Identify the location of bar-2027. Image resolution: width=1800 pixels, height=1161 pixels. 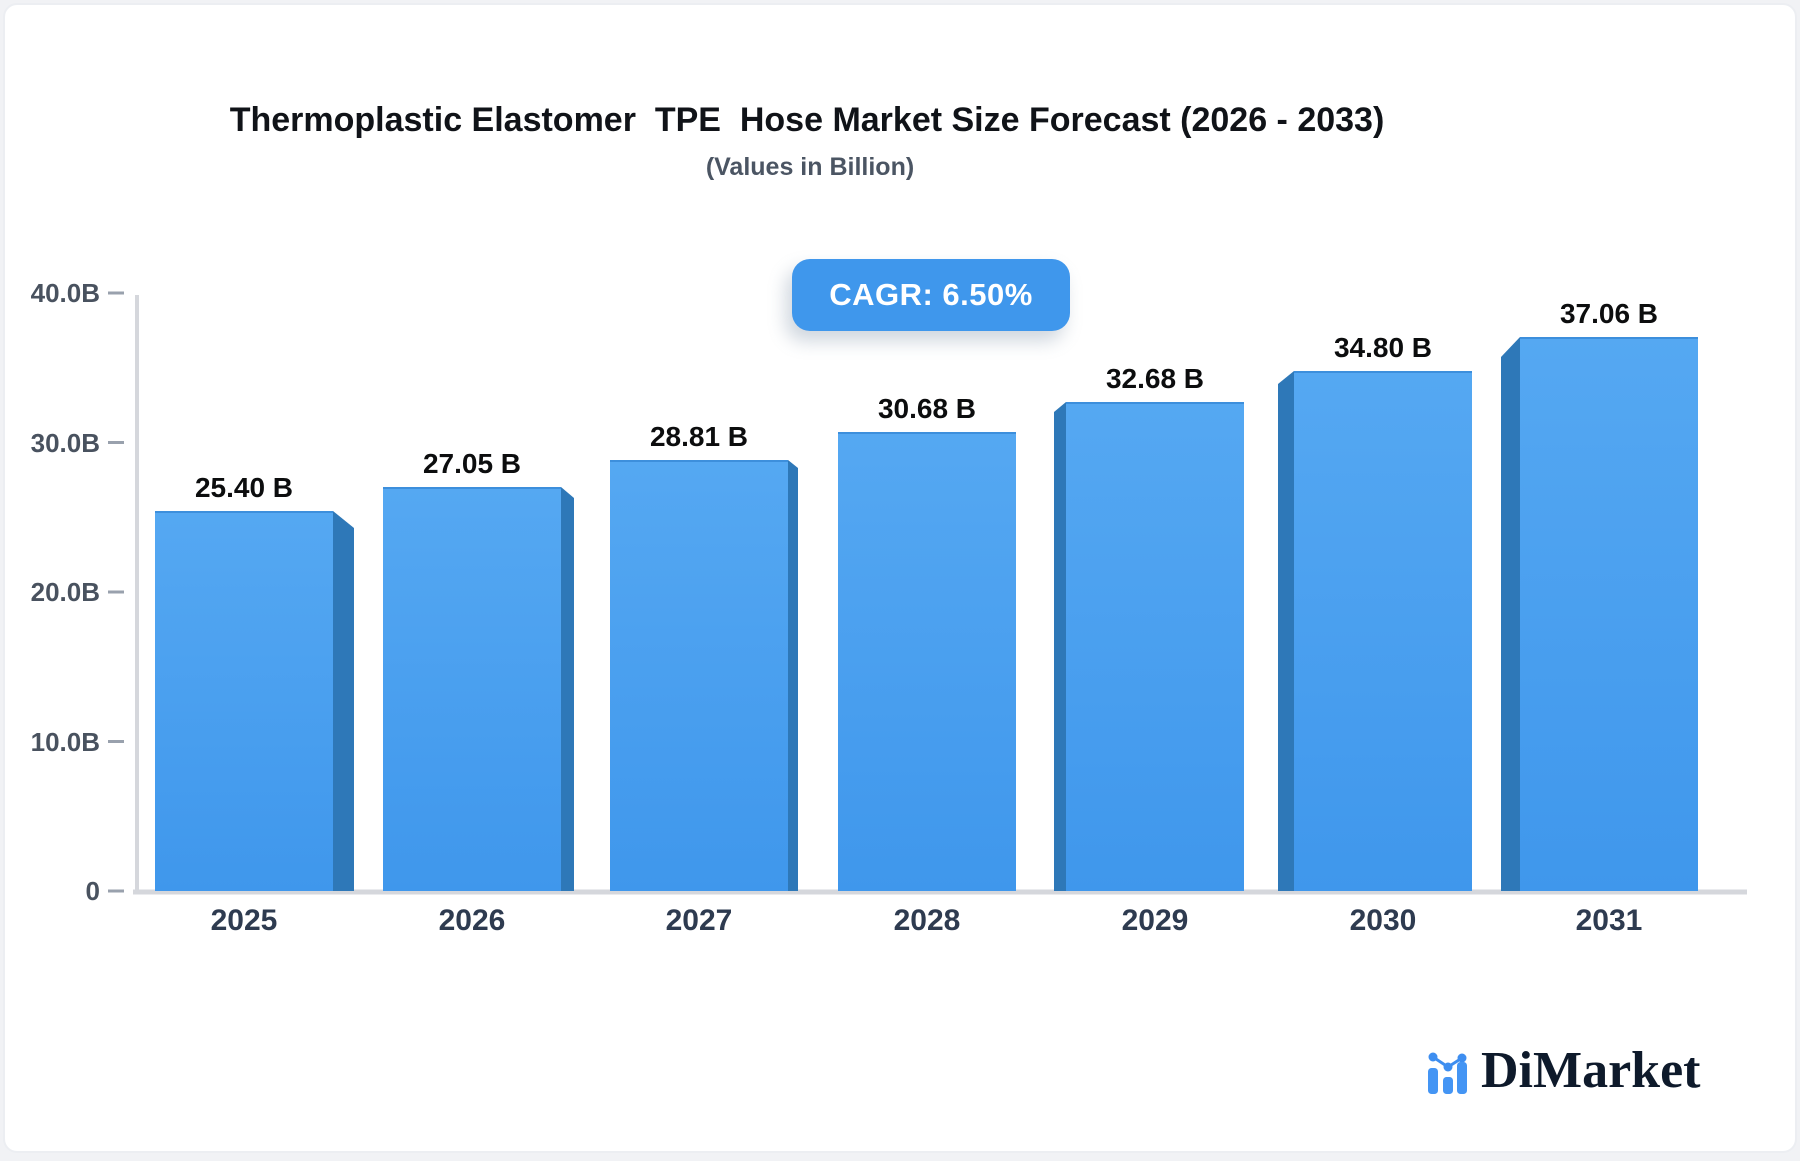
(704, 675).